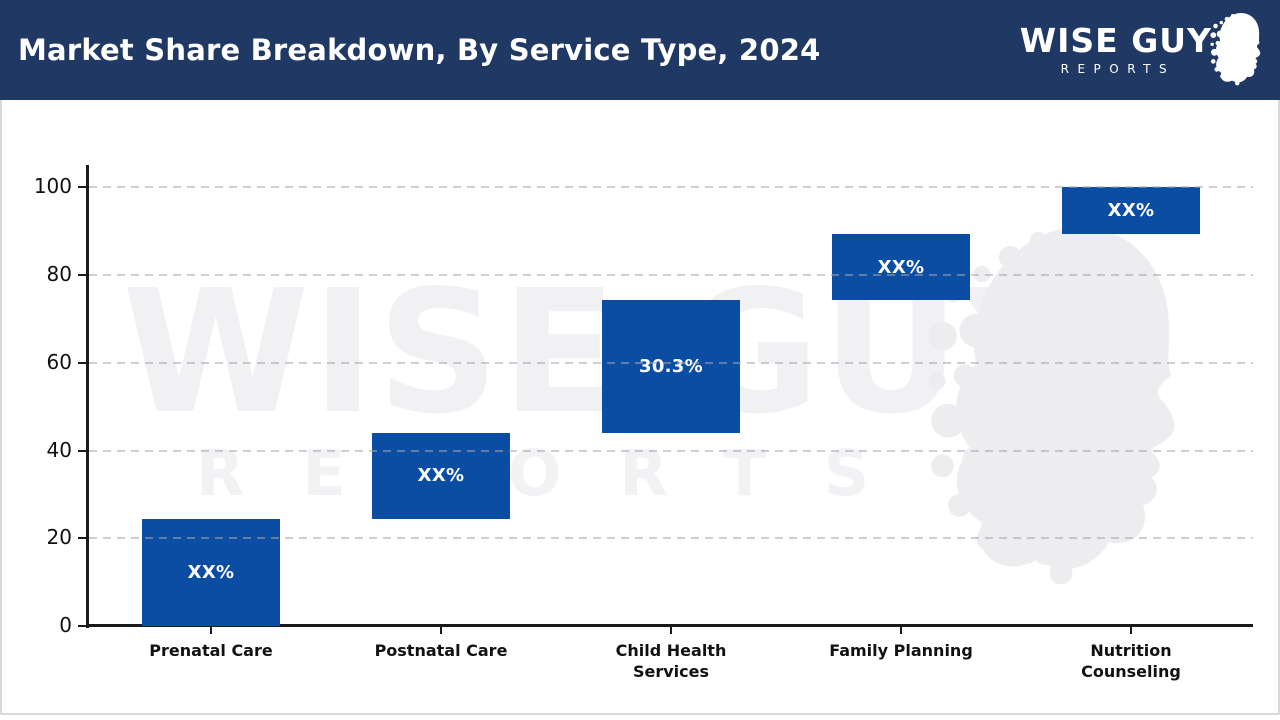 Image resolution: width=1280 pixels, height=720 pixels. I want to click on brand-logo: WISE GUY REPORTS, so click(1146, 50).